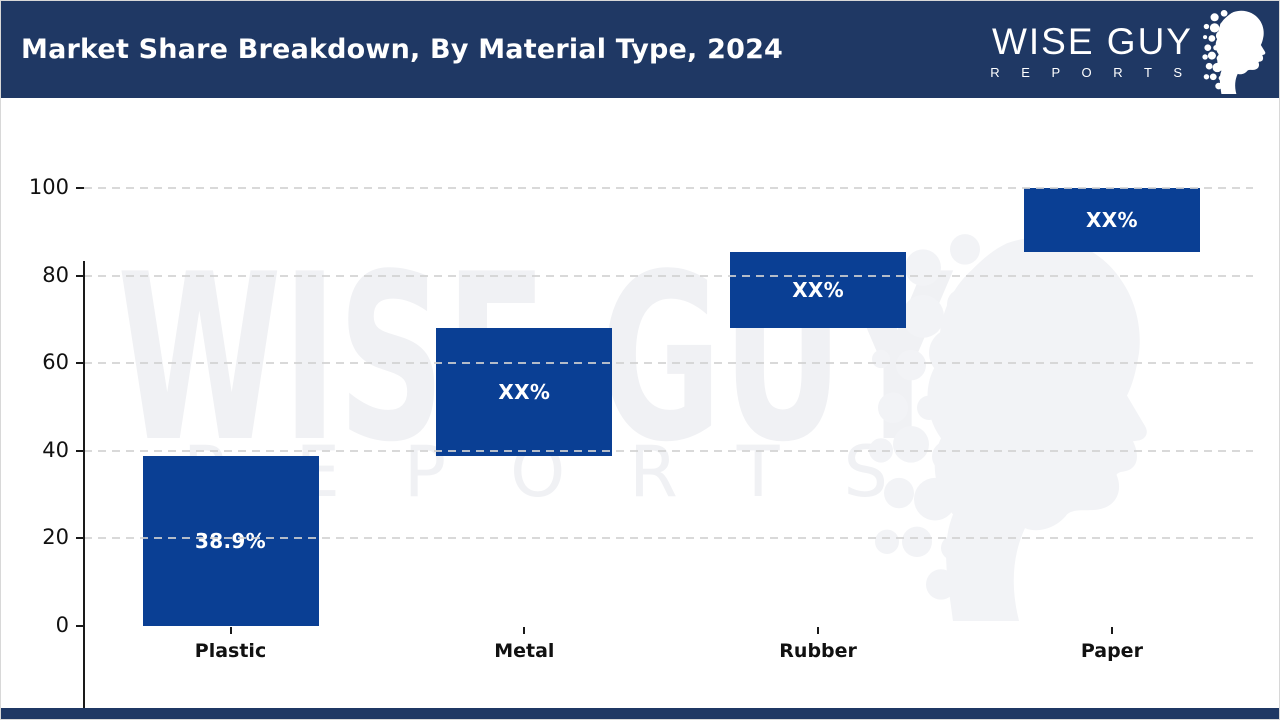  What do you see at coordinates (524, 651) in the screenshot?
I see `category-label-metal: Metal` at bounding box center [524, 651].